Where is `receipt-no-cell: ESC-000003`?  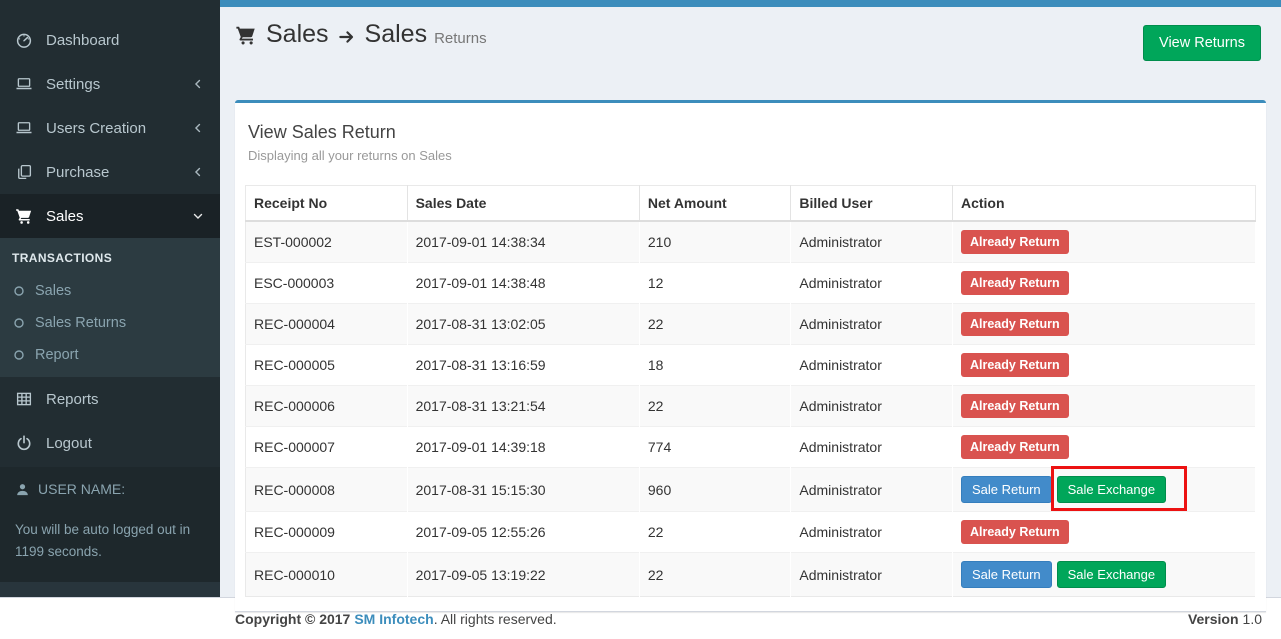
receipt-no-cell: ESC-000003 is located at coordinates (326, 283).